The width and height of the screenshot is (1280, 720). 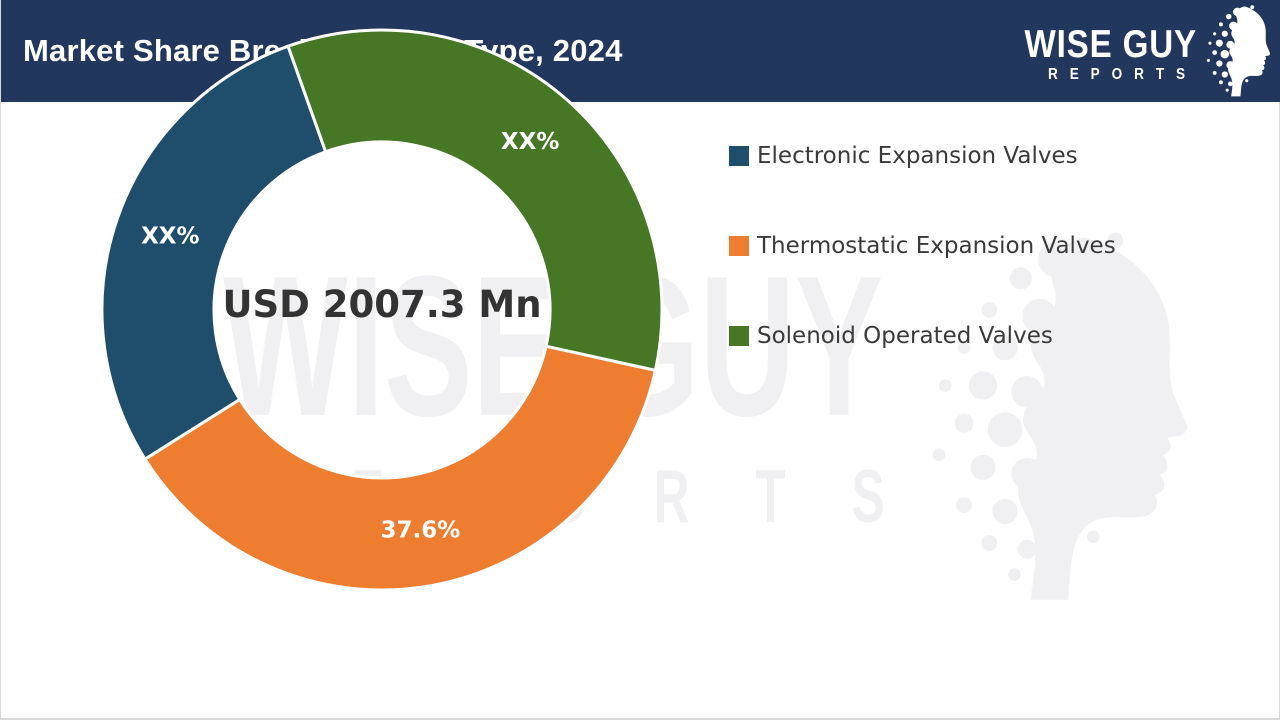 What do you see at coordinates (917, 156) in the screenshot?
I see `legend-label: Electronic Expansion Valves` at bounding box center [917, 156].